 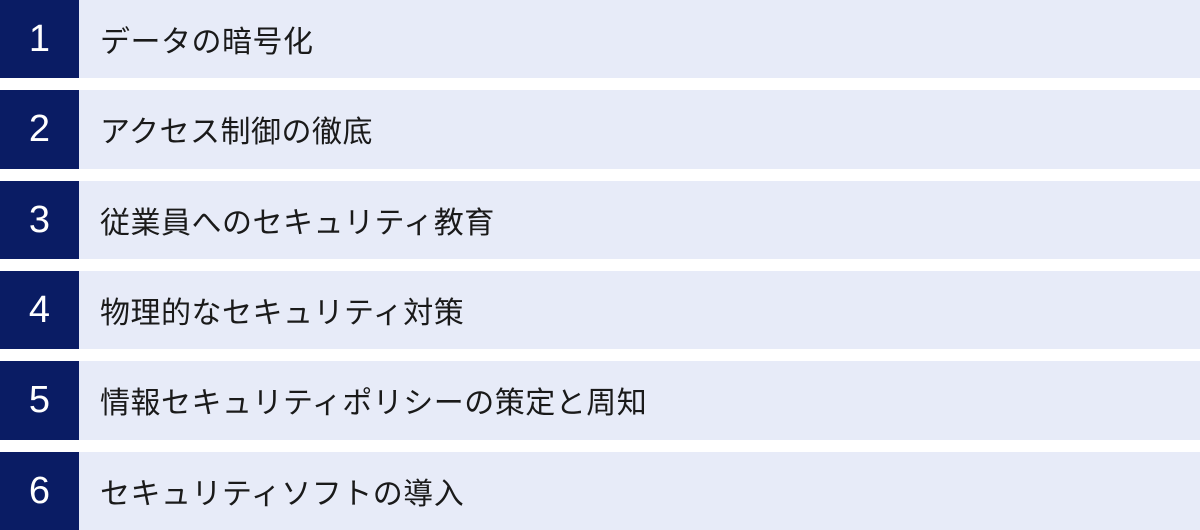 I want to click on item-label: 情報セキュリティポリシーの策定と周知, so click(x=374, y=404).